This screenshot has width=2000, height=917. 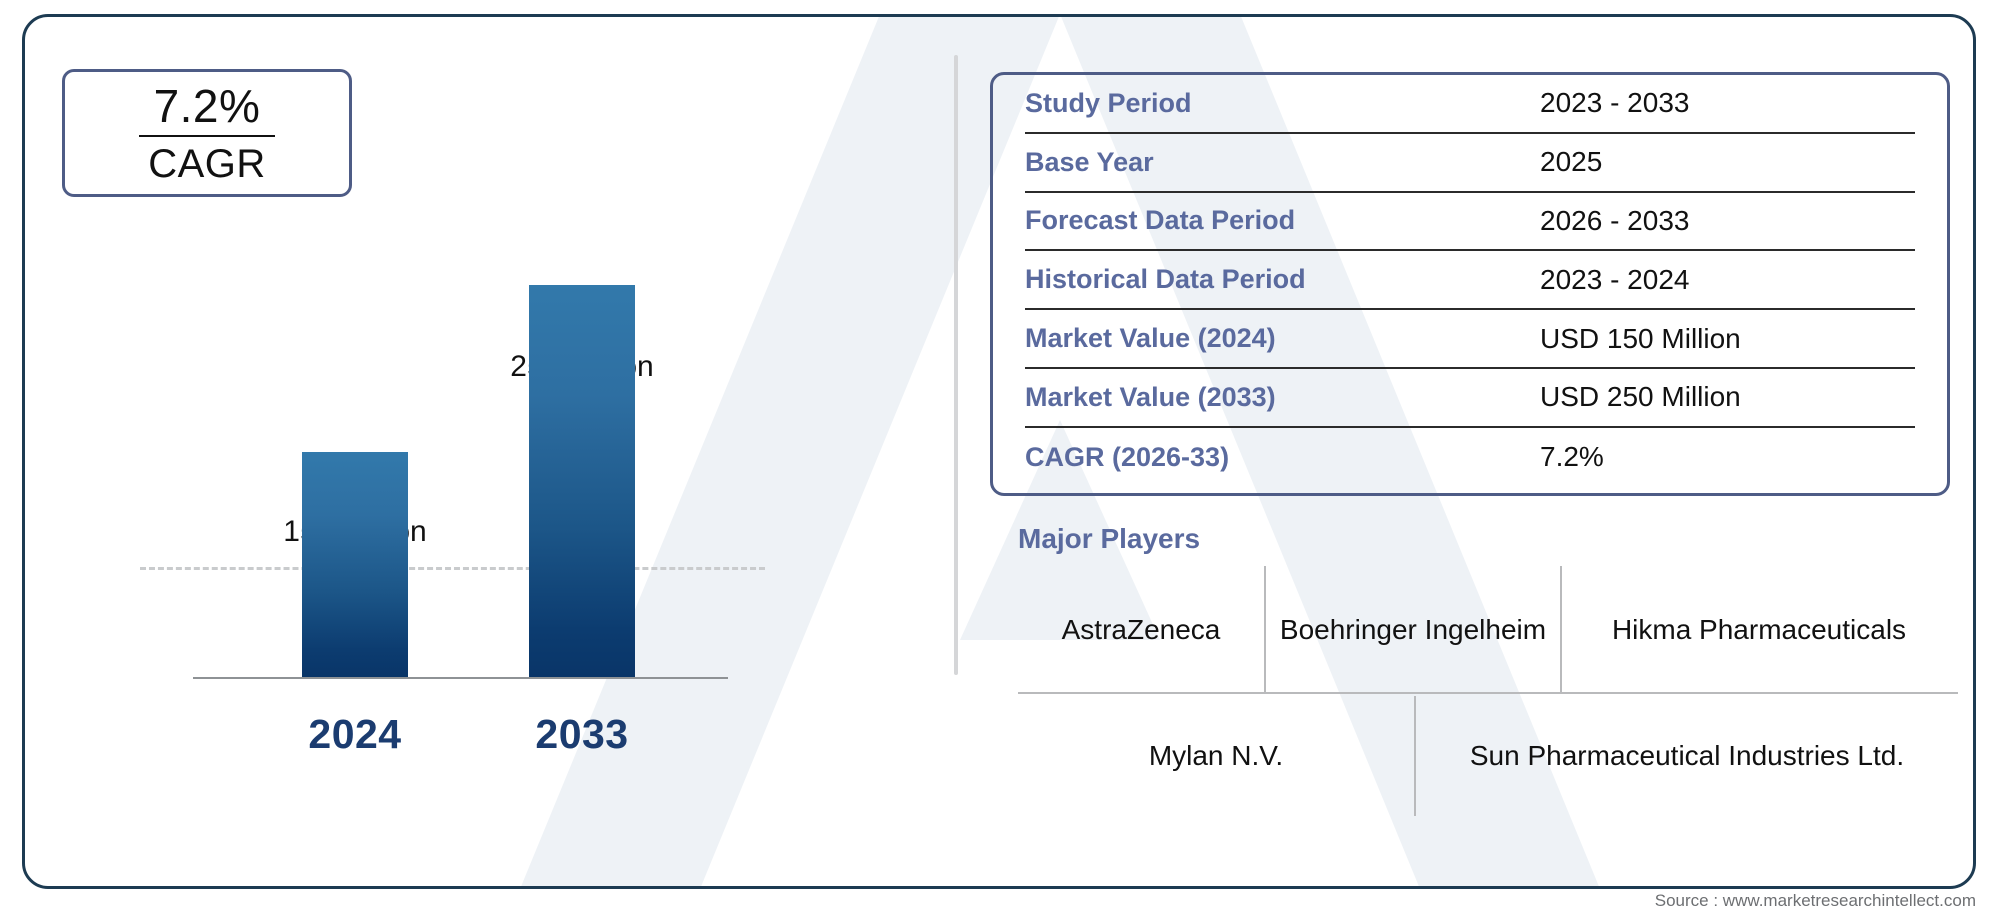 I want to click on table-row-key: Base Year, so click(x=1089, y=161).